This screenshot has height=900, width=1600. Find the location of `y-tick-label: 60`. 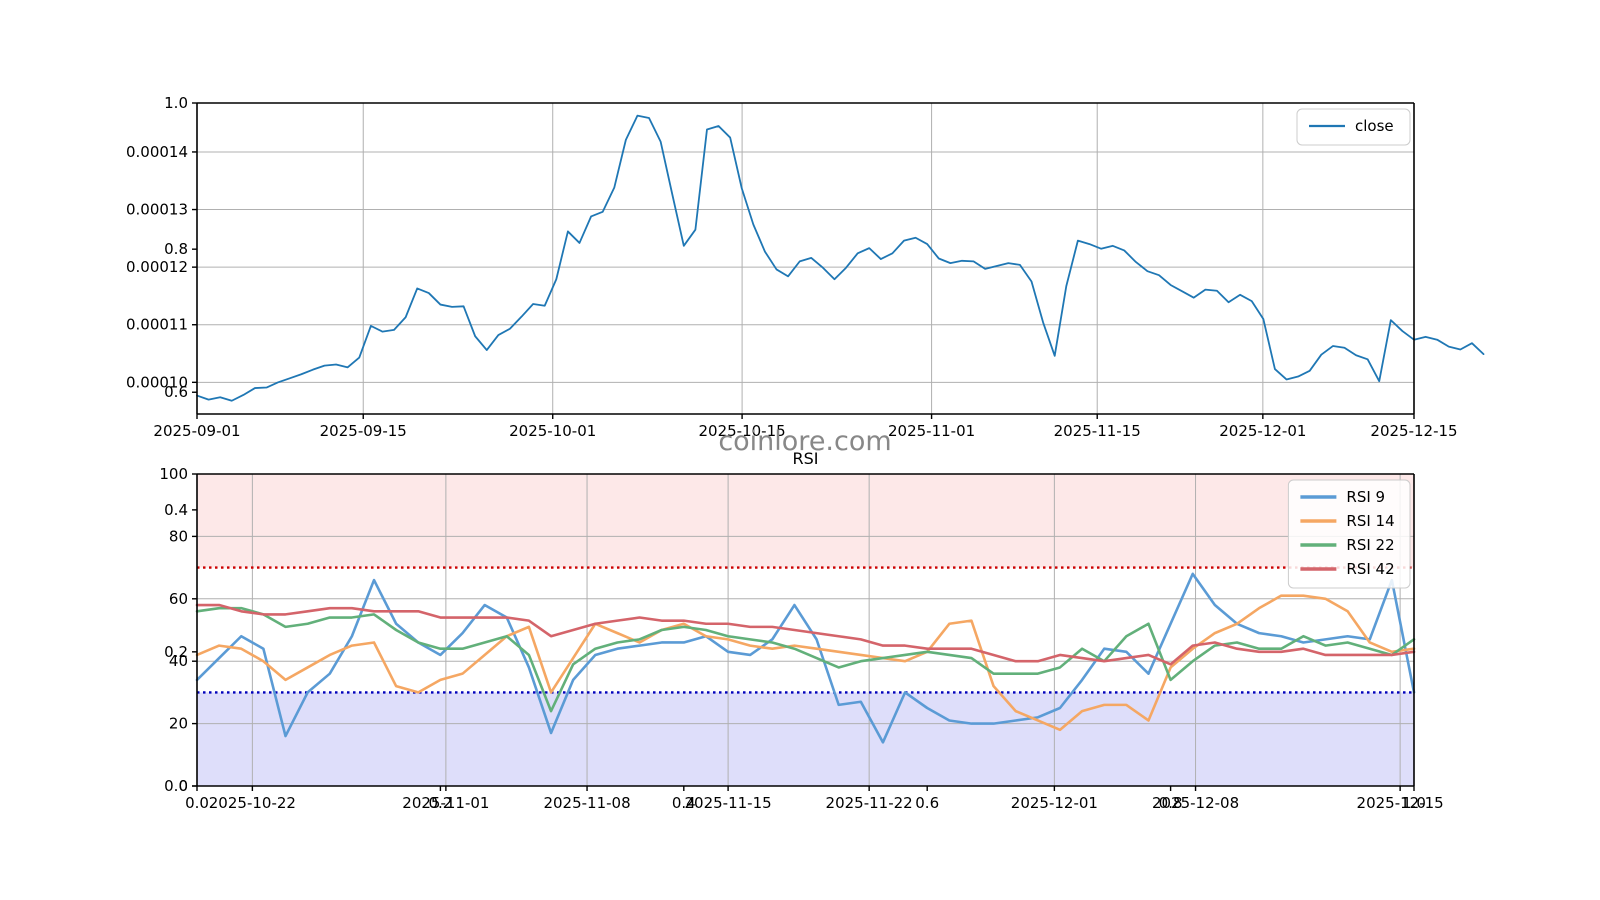

y-tick-label: 60 is located at coordinates (178, 599).